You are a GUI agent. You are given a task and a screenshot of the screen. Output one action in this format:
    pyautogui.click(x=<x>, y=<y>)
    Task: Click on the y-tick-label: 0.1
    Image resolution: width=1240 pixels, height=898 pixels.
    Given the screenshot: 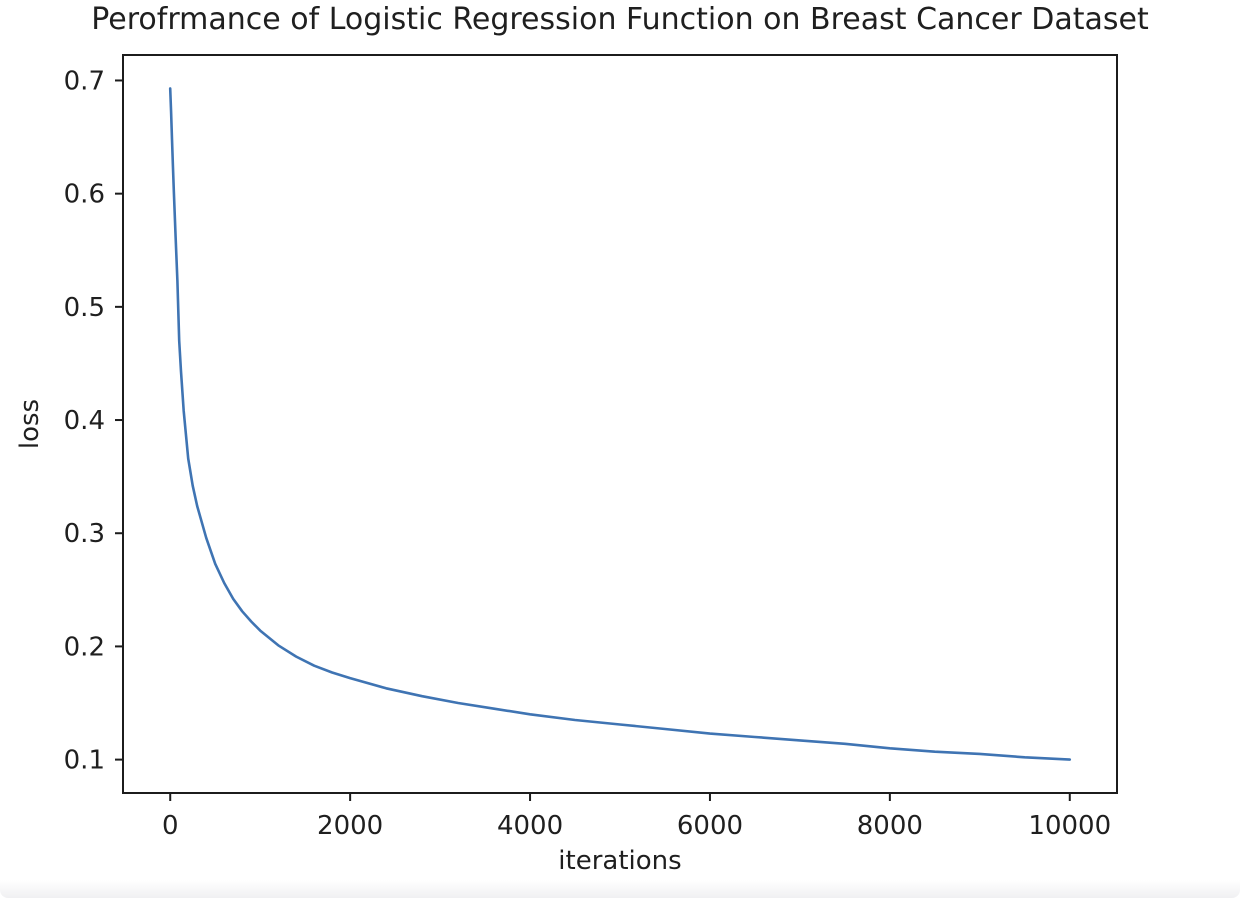 What is the action you would take?
    pyautogui.click(x=84, y=761)
    